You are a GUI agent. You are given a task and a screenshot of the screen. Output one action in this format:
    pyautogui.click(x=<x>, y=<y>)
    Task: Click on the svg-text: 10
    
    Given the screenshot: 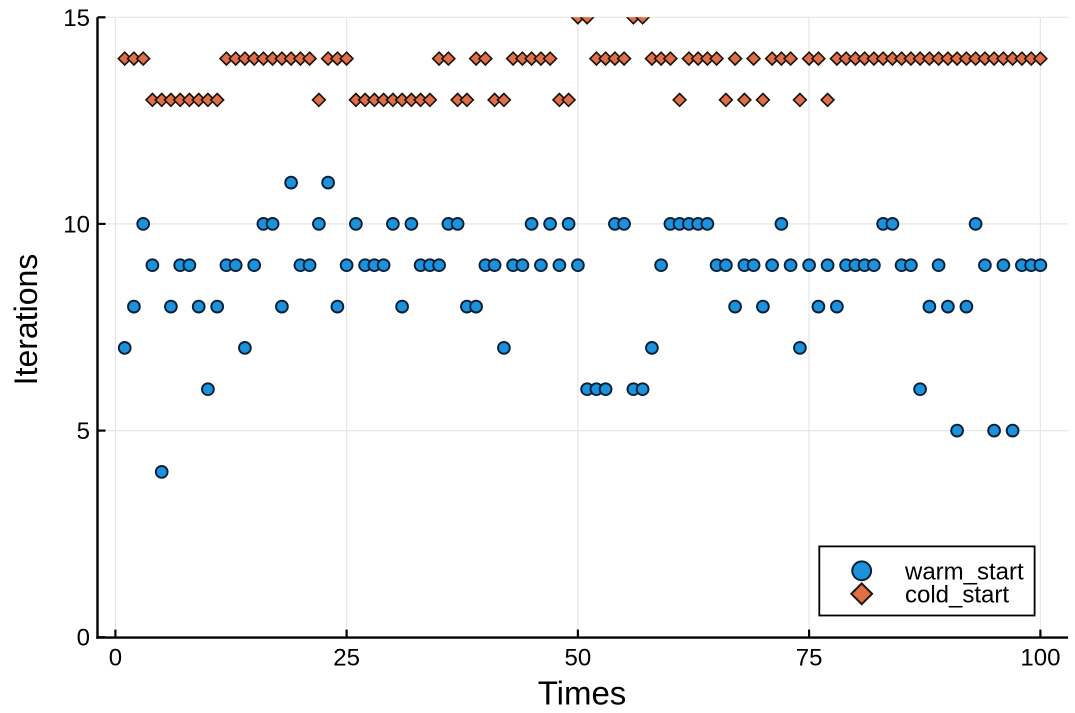 What is the action you would take?
    pyautogui.click(x=76, y=224)
    